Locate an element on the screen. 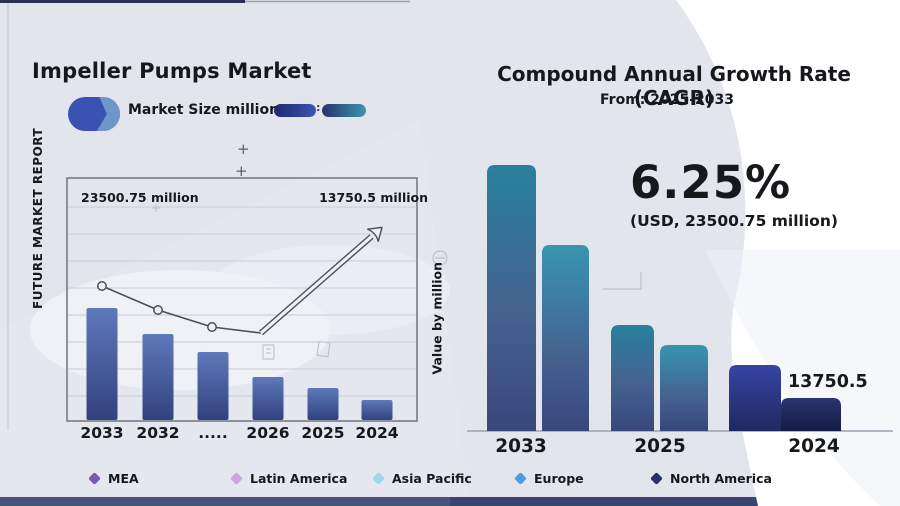  left-chart-x-label: 2024 is located at coordinates (376, 433).